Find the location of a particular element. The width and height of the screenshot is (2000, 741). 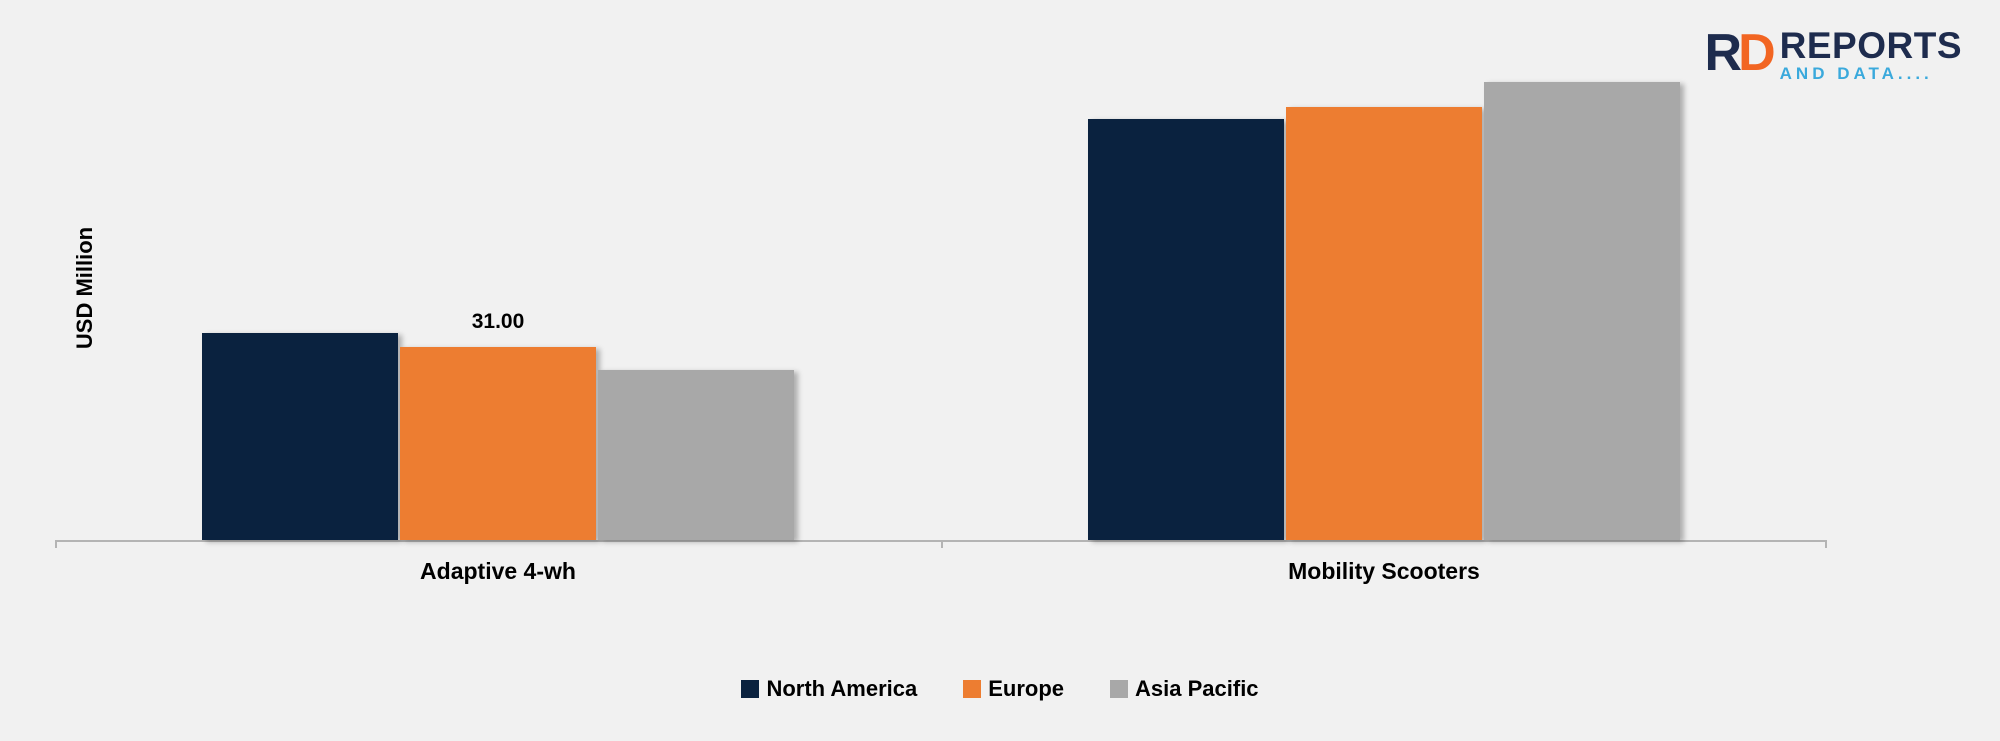

legend-item-europe: Europe is located at coordinates (1013, 689).